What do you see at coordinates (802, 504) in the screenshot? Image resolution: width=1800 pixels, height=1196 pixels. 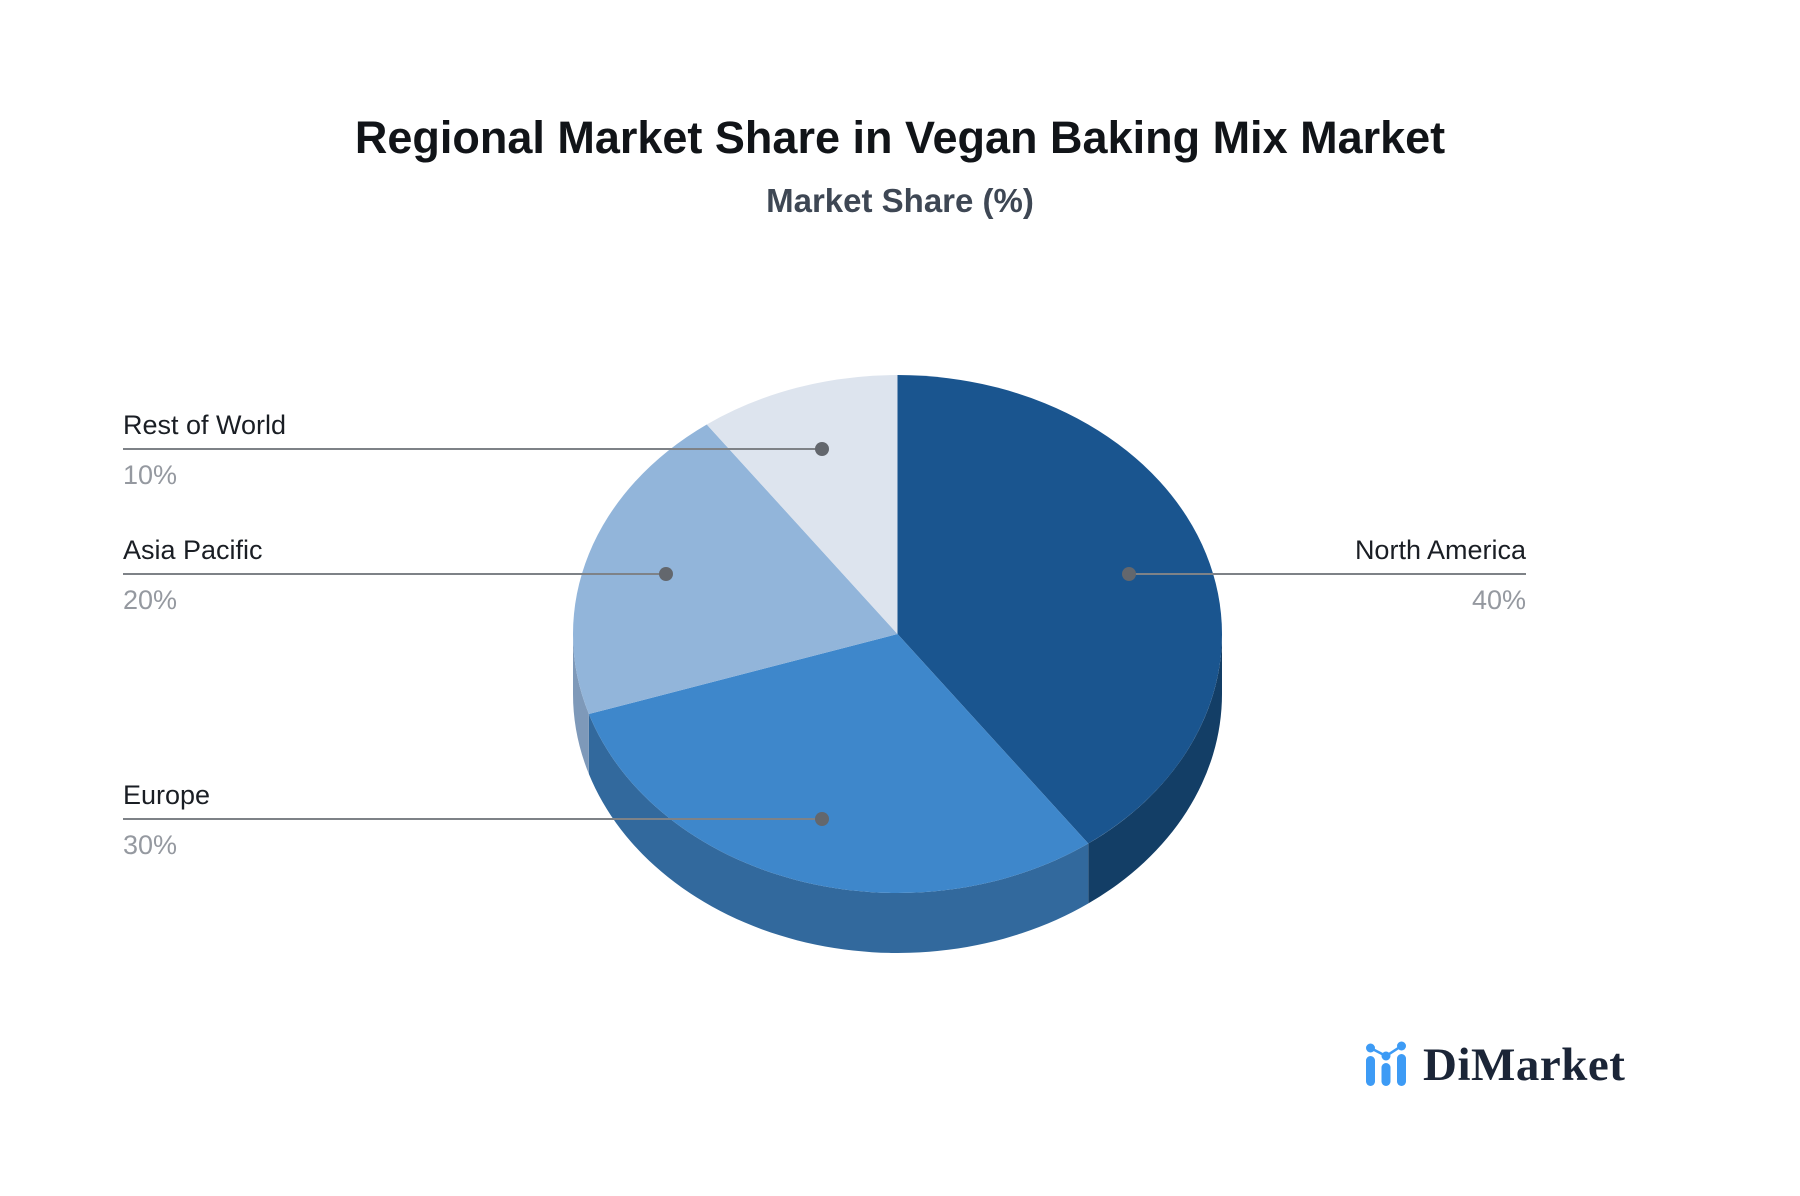 I see `pie-slice-rest-of-world` at bounding box center [802, 504].